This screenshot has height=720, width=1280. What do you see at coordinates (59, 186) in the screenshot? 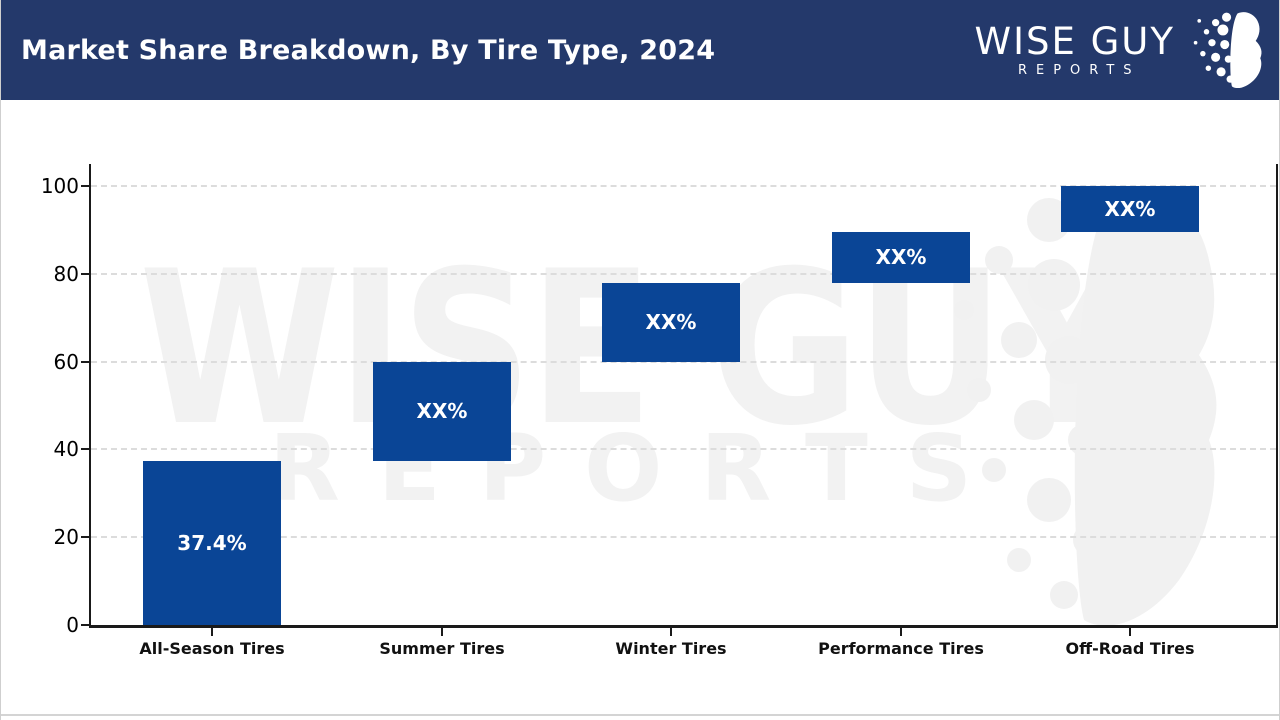
I see `y-axis-tick-label: 100` at bounding box center [59, 186].